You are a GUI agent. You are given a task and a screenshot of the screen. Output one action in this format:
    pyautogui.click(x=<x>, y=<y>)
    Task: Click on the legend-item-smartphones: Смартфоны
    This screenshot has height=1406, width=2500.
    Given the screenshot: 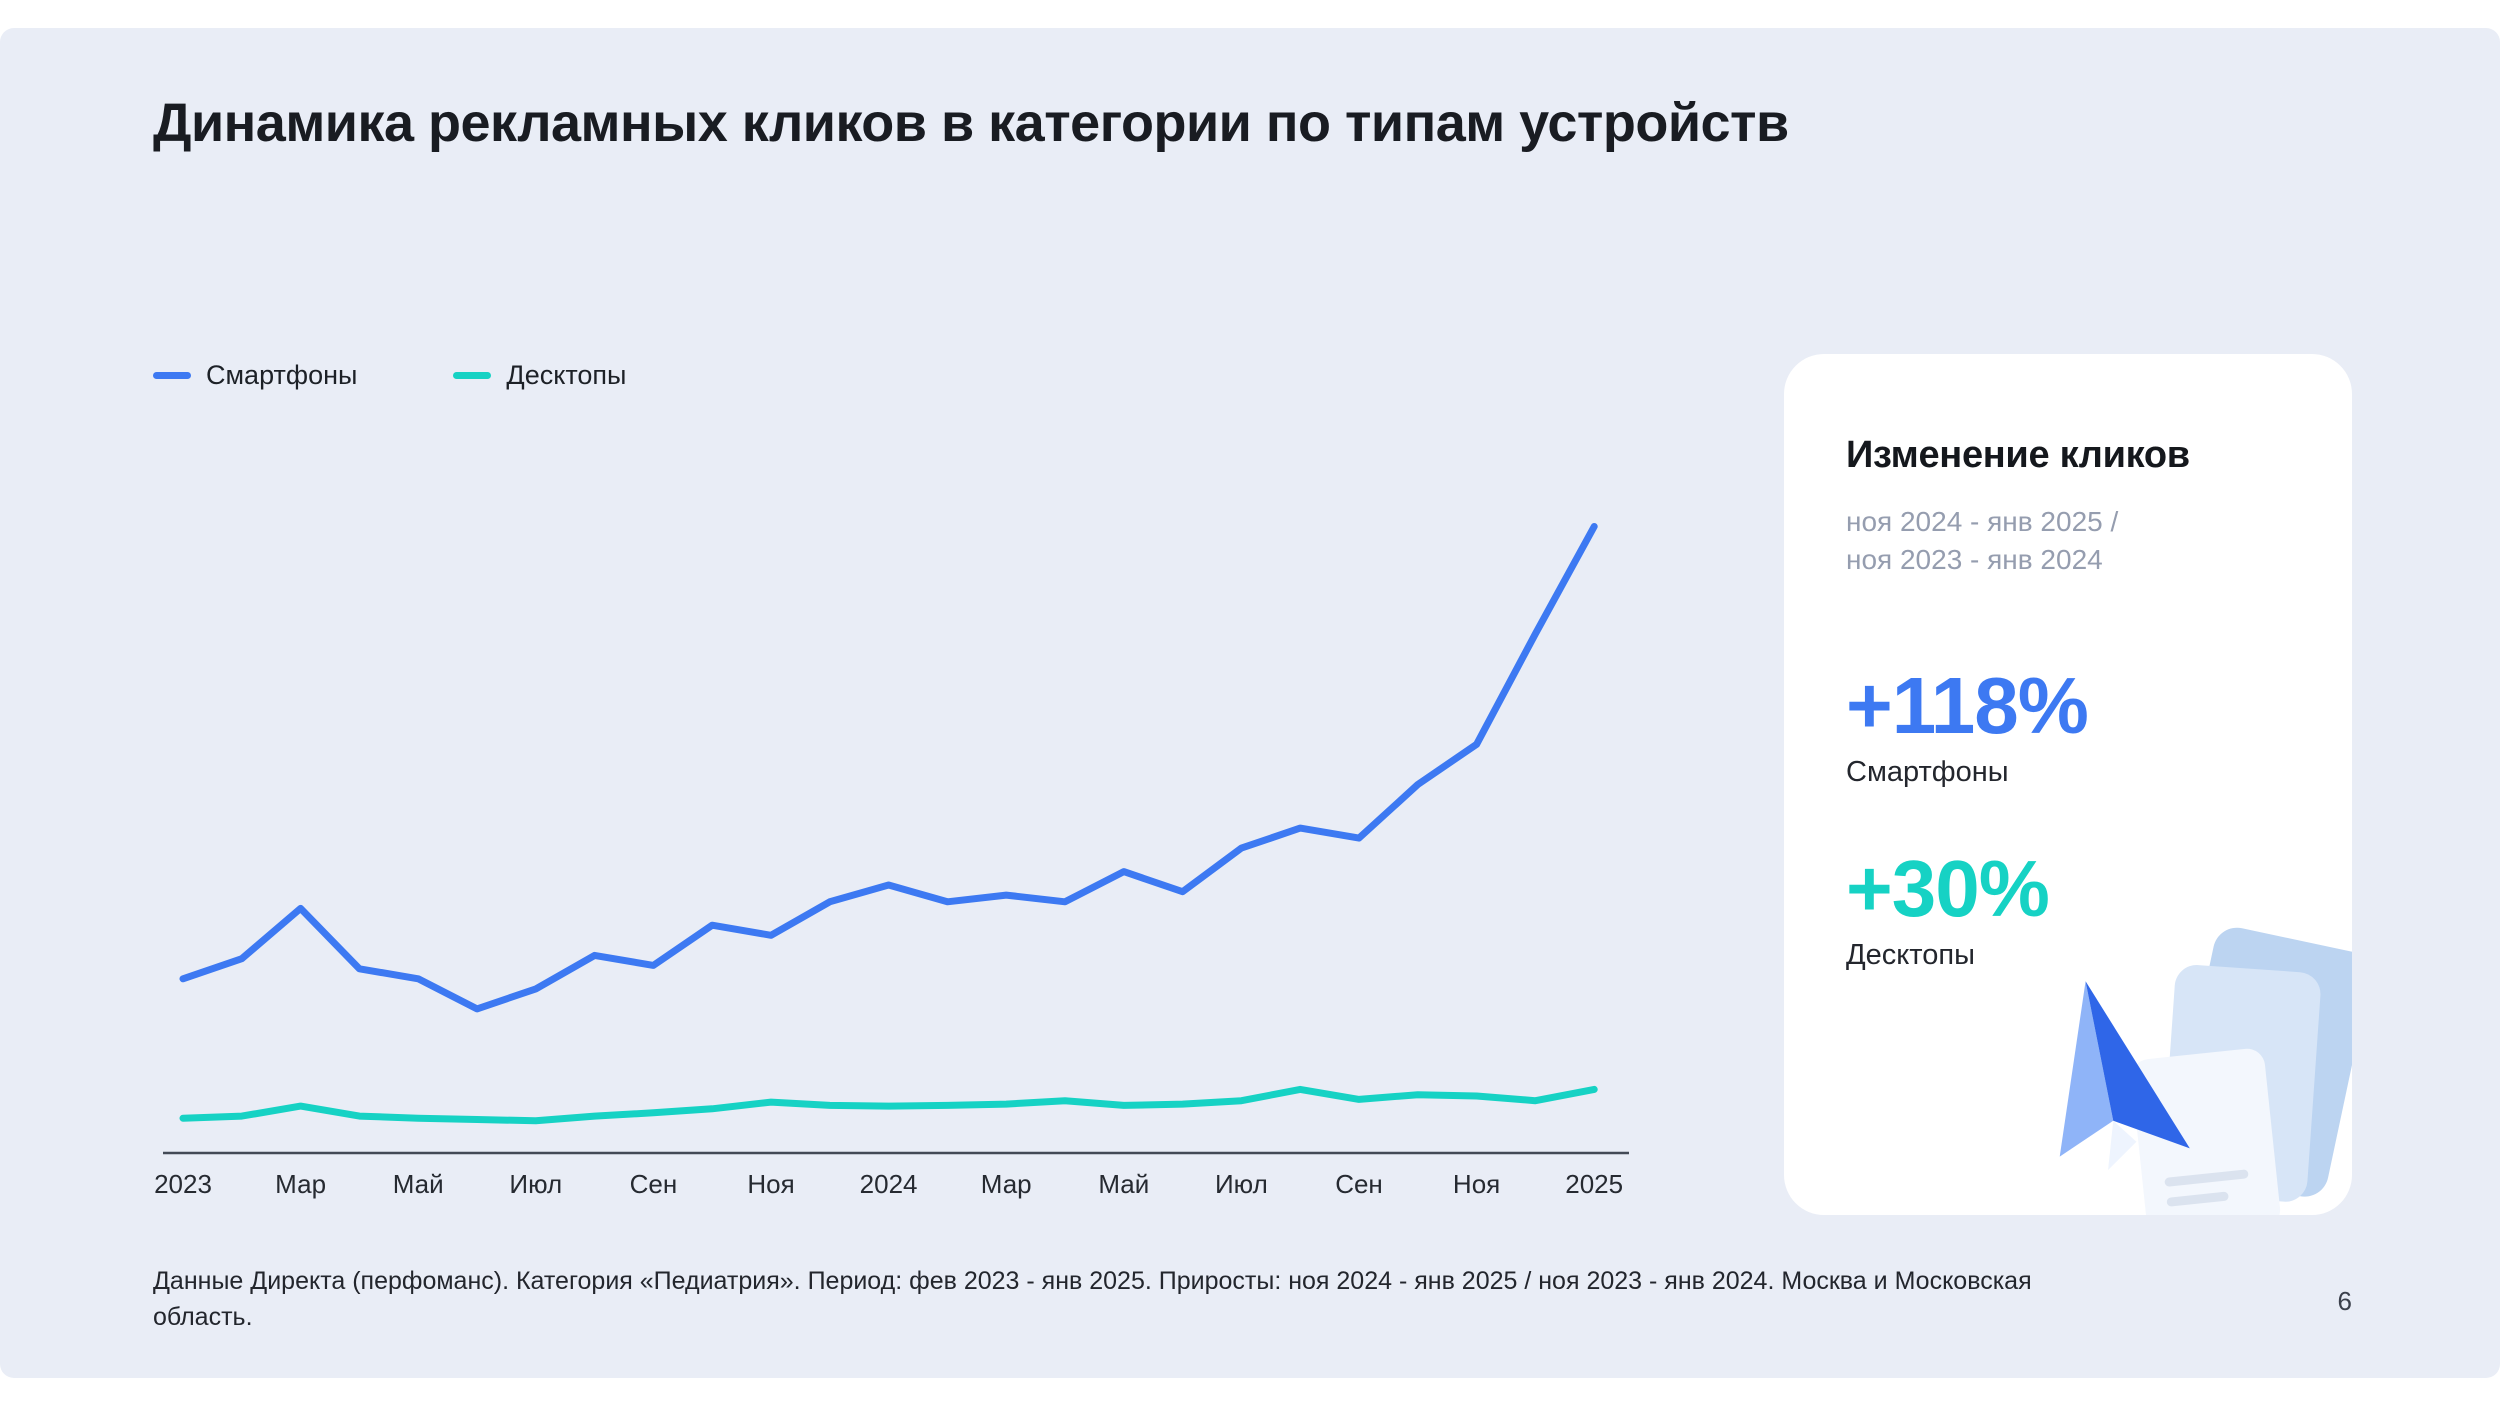 What is the action you would take?
    pyautogui.click(x=255, y=375)
    